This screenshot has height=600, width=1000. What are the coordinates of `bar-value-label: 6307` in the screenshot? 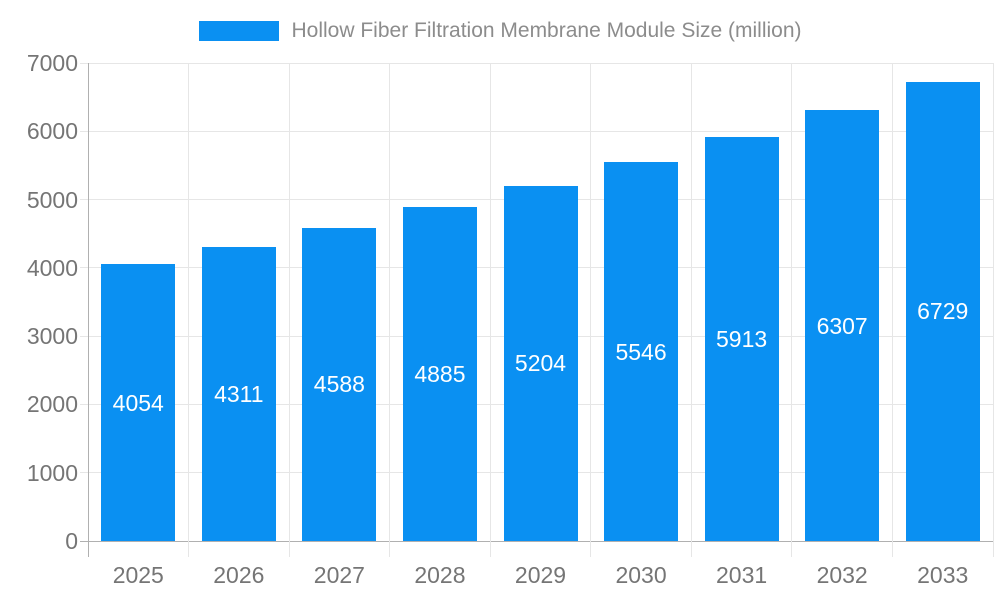 It's located at (842, 325).